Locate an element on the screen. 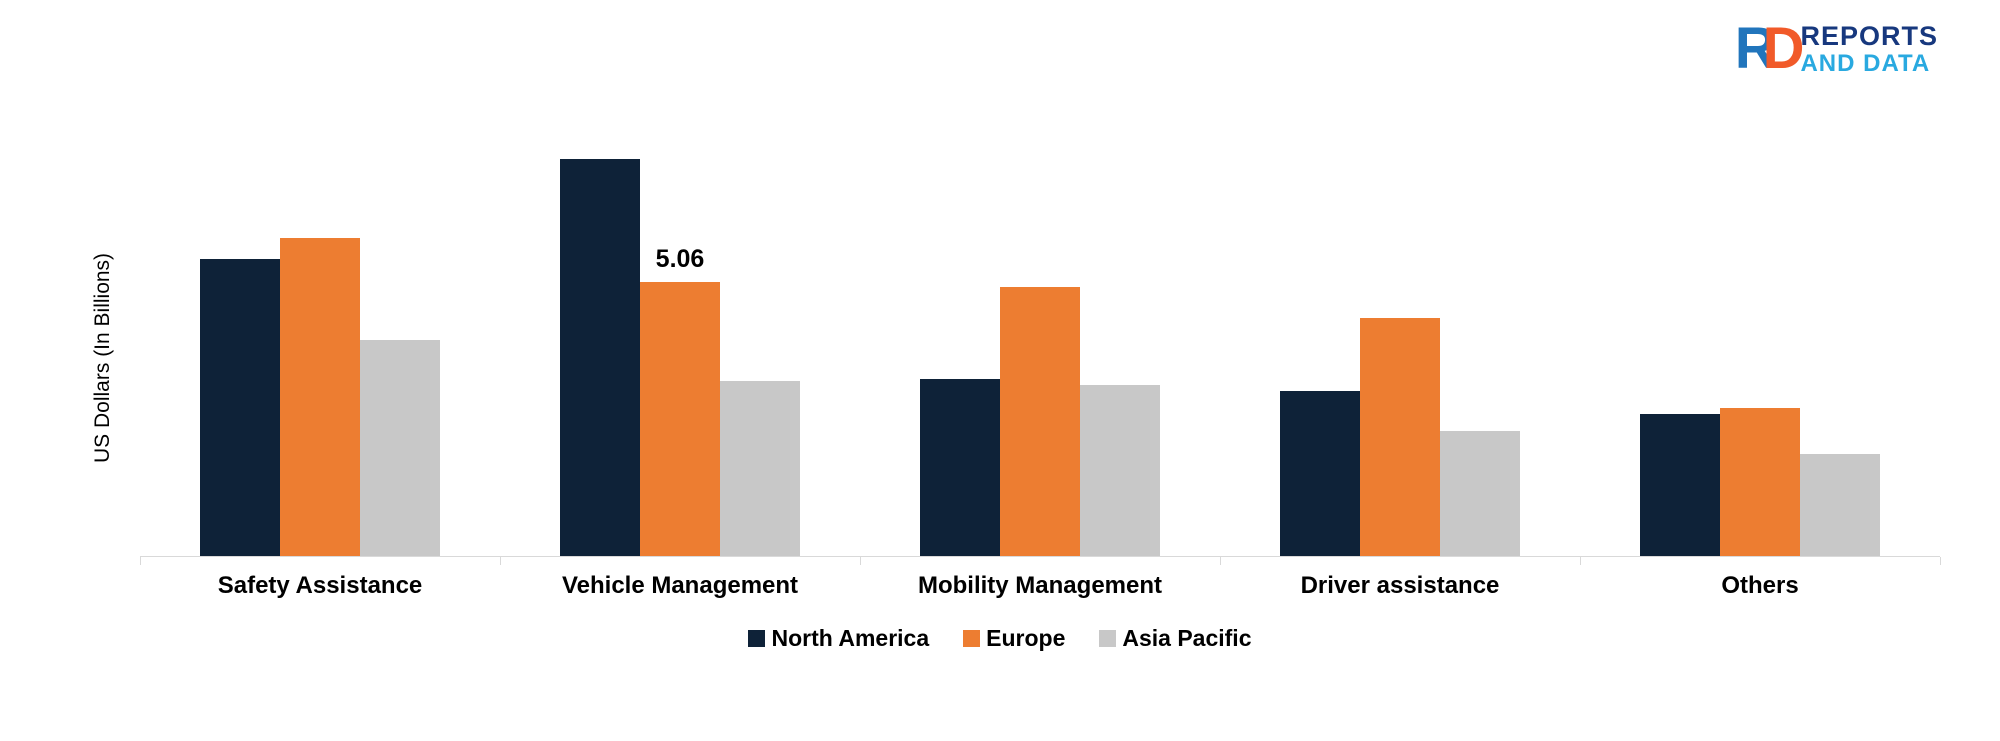 Image resolution: width=2000 pixels, height=741 pixels. logo-line-reports: REPORTS is located at coordinates (1869, 36).